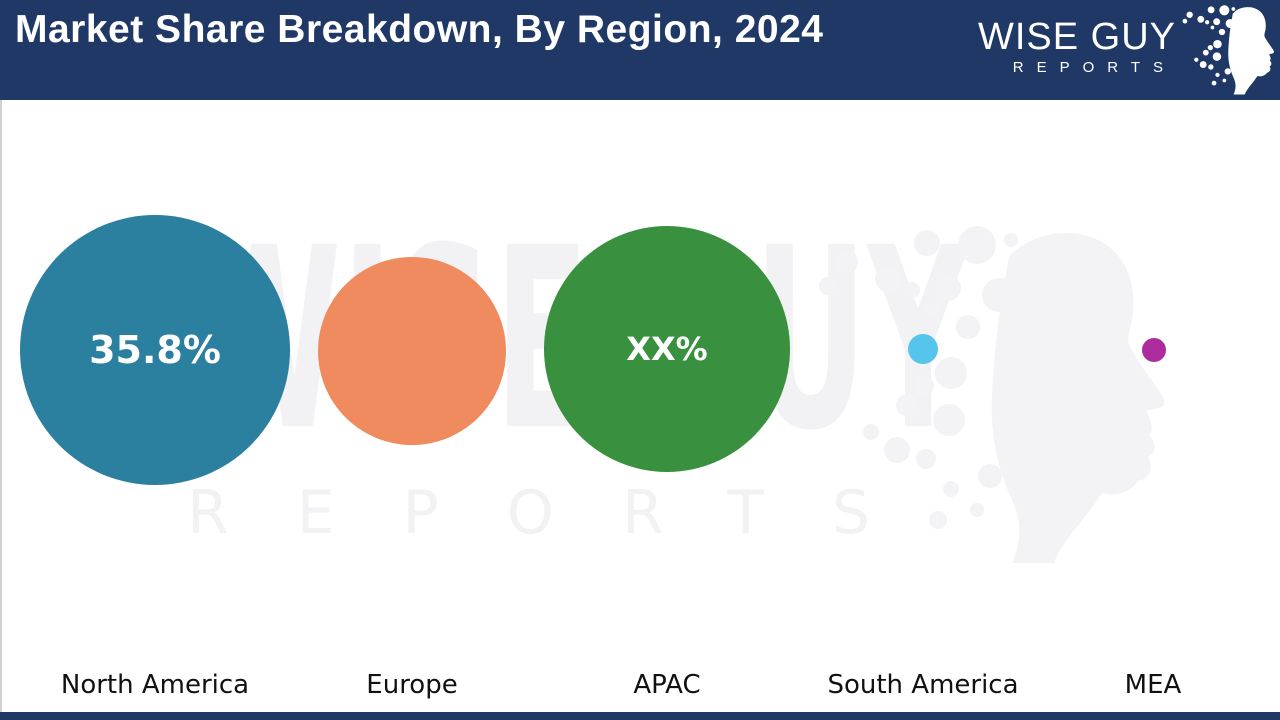 Image resolution: width=1280 pixels, height=720 pixels. I want to click on category-label-mea: MEA, so click(1153, 685).